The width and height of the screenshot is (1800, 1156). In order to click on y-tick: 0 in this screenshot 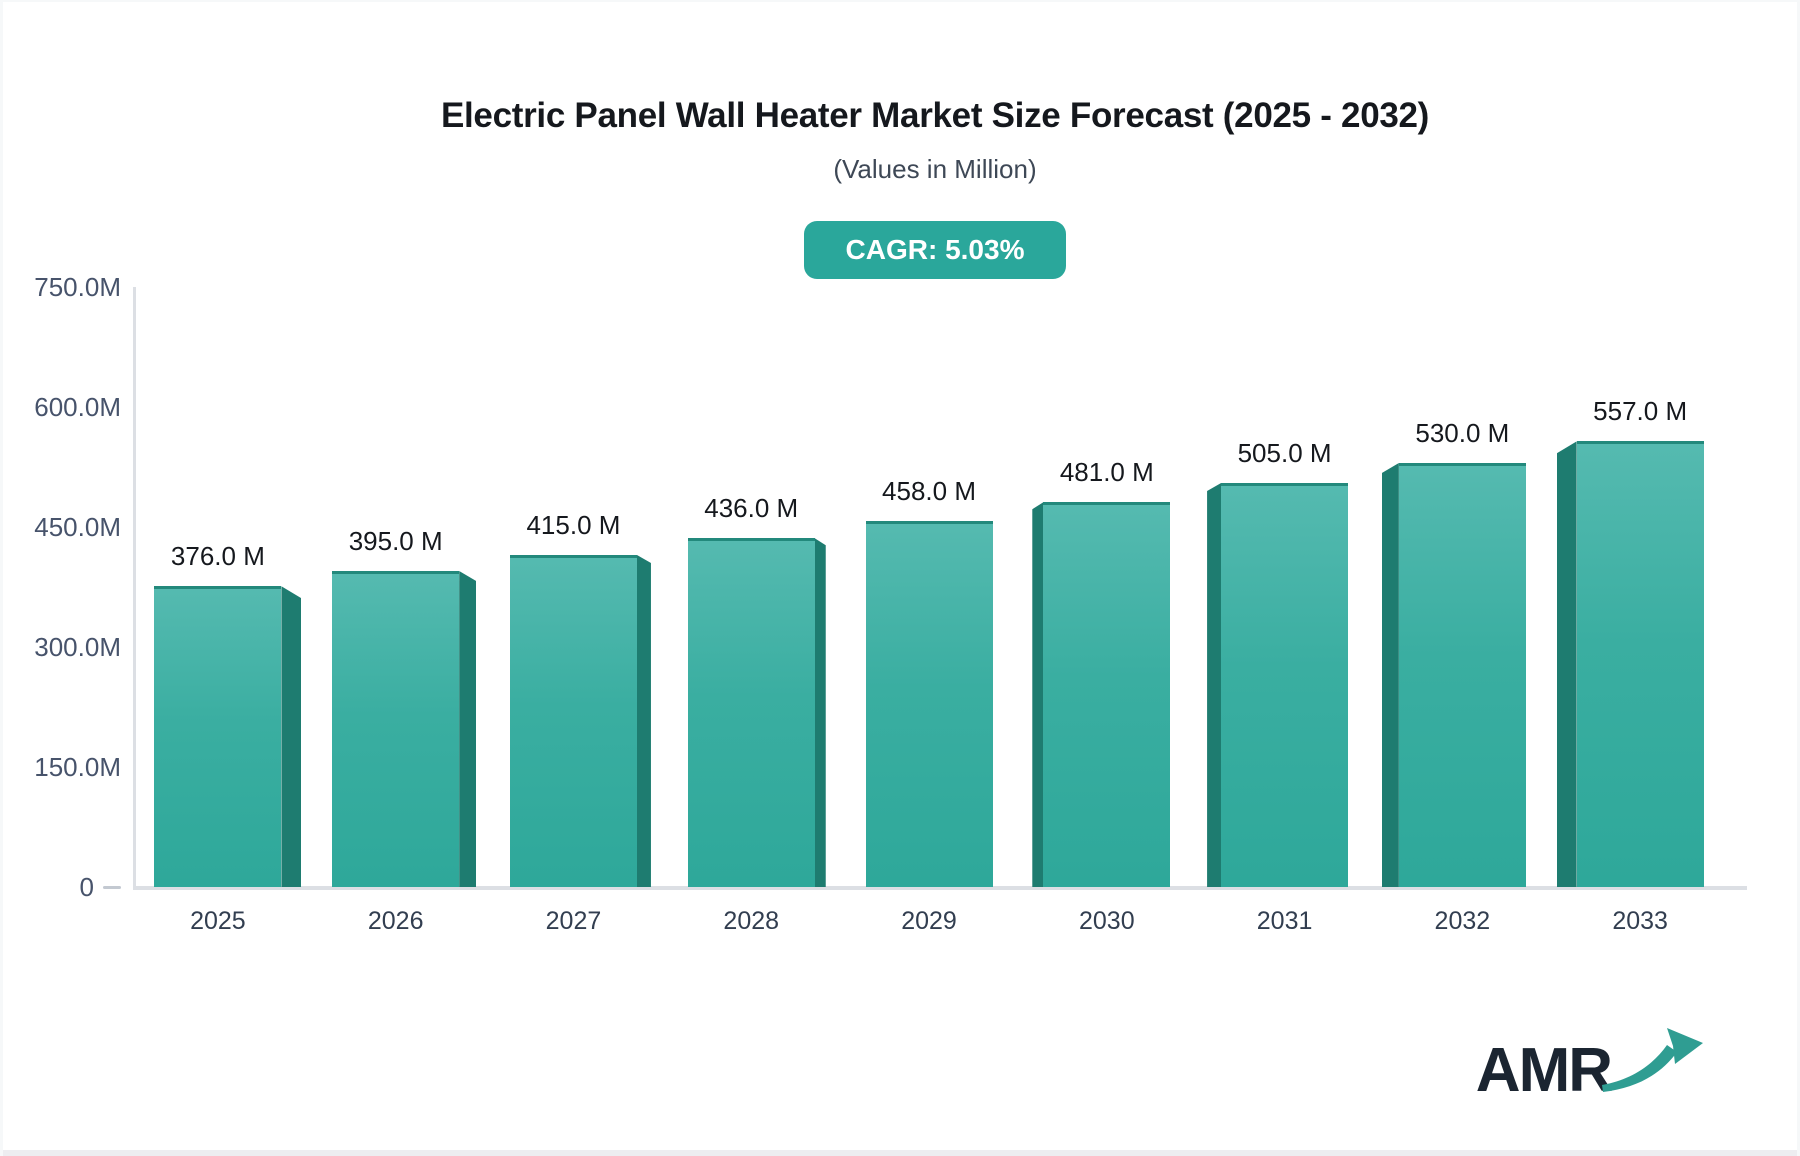, I will do `click(62, 887)`.